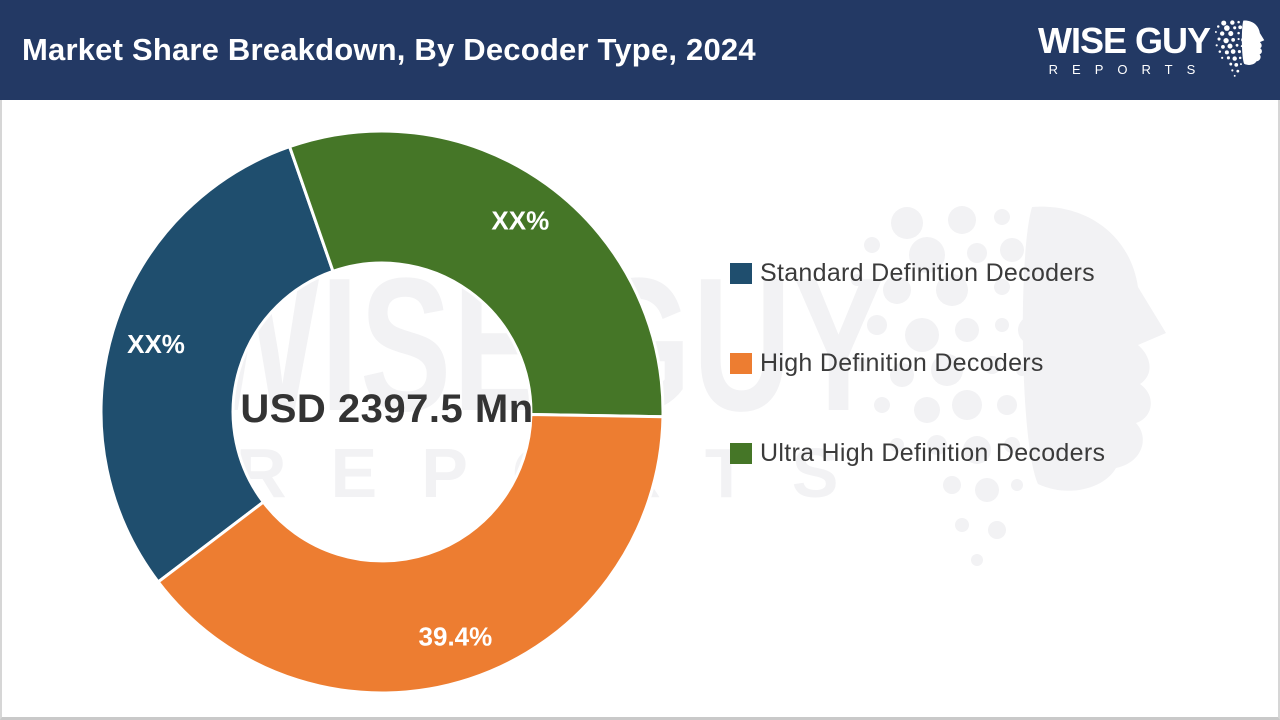 The image size is (1280, 720). I want to click on brand-logo: WISE GUY REPORTS, so click(1152, 50).